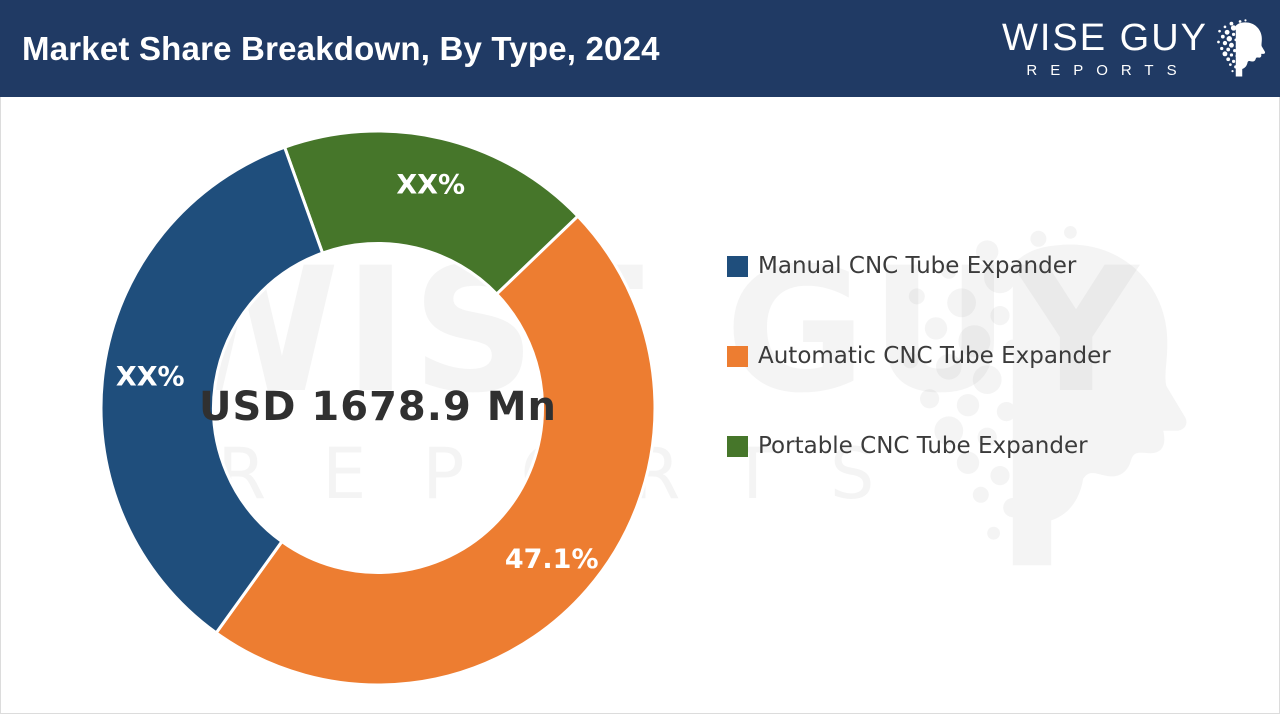  What do you see at coordinates (1108, 70) in the screenshot?
I see `logo-subtitle: REPORTS` at bounding box center [1108, 70].